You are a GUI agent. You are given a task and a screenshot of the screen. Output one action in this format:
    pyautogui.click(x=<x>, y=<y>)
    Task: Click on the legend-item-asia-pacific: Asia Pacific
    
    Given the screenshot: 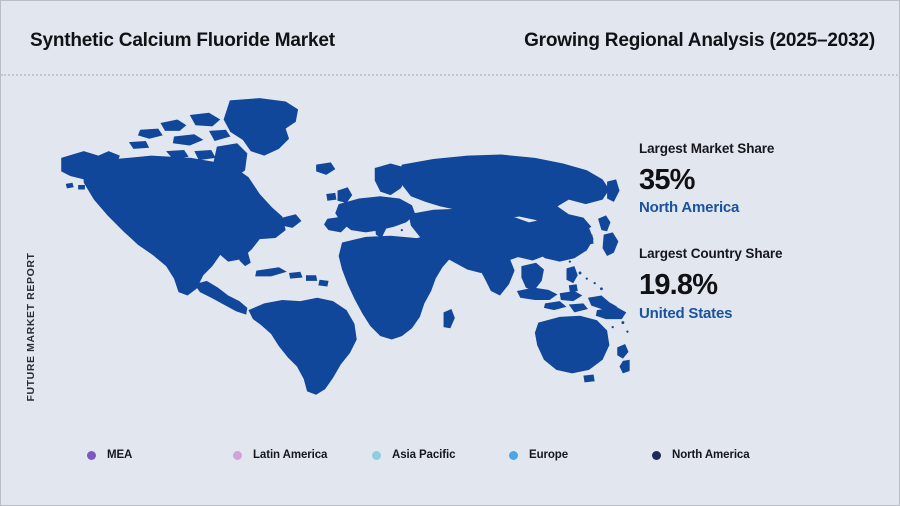 What is the action you would take?
    pyautogui.click(x=413, y=455)
    